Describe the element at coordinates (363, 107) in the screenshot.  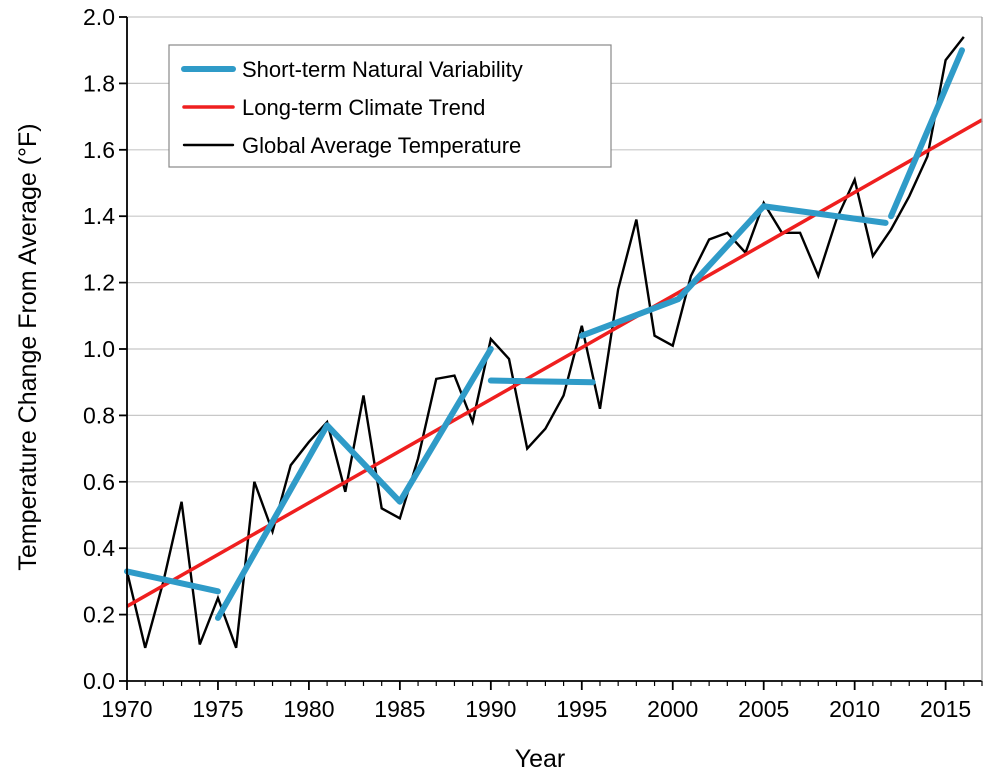
I see `legend-label-long-term-trend: Long-term Climate Trend` at that location.